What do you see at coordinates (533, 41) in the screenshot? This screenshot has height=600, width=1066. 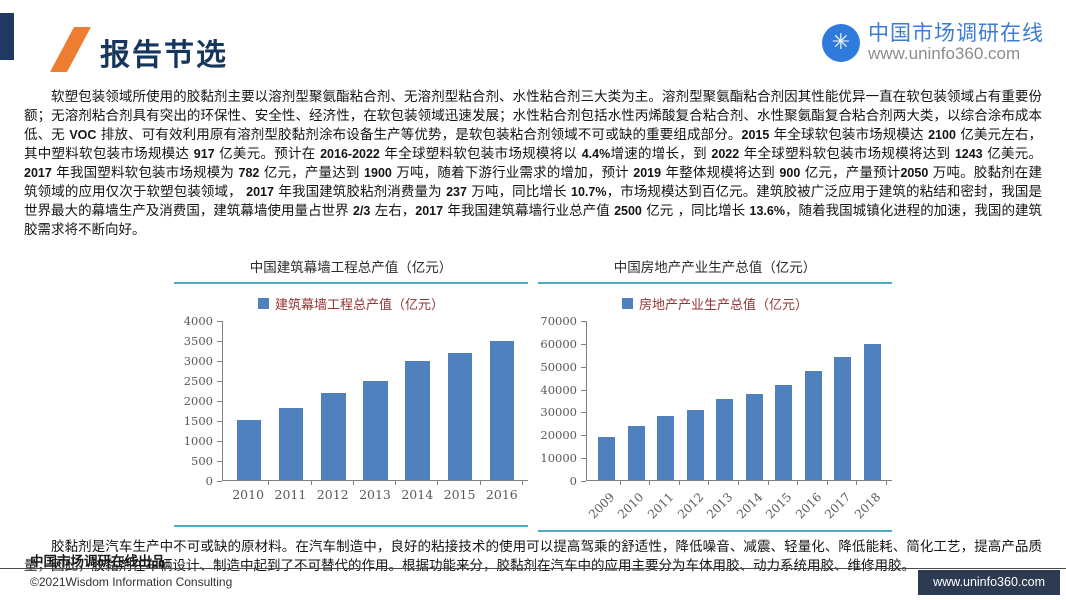 I see `page-header: 报告节选 ✳ 中国市场调研在线 www.uninfo360.com` at bounding box center [533, 41].